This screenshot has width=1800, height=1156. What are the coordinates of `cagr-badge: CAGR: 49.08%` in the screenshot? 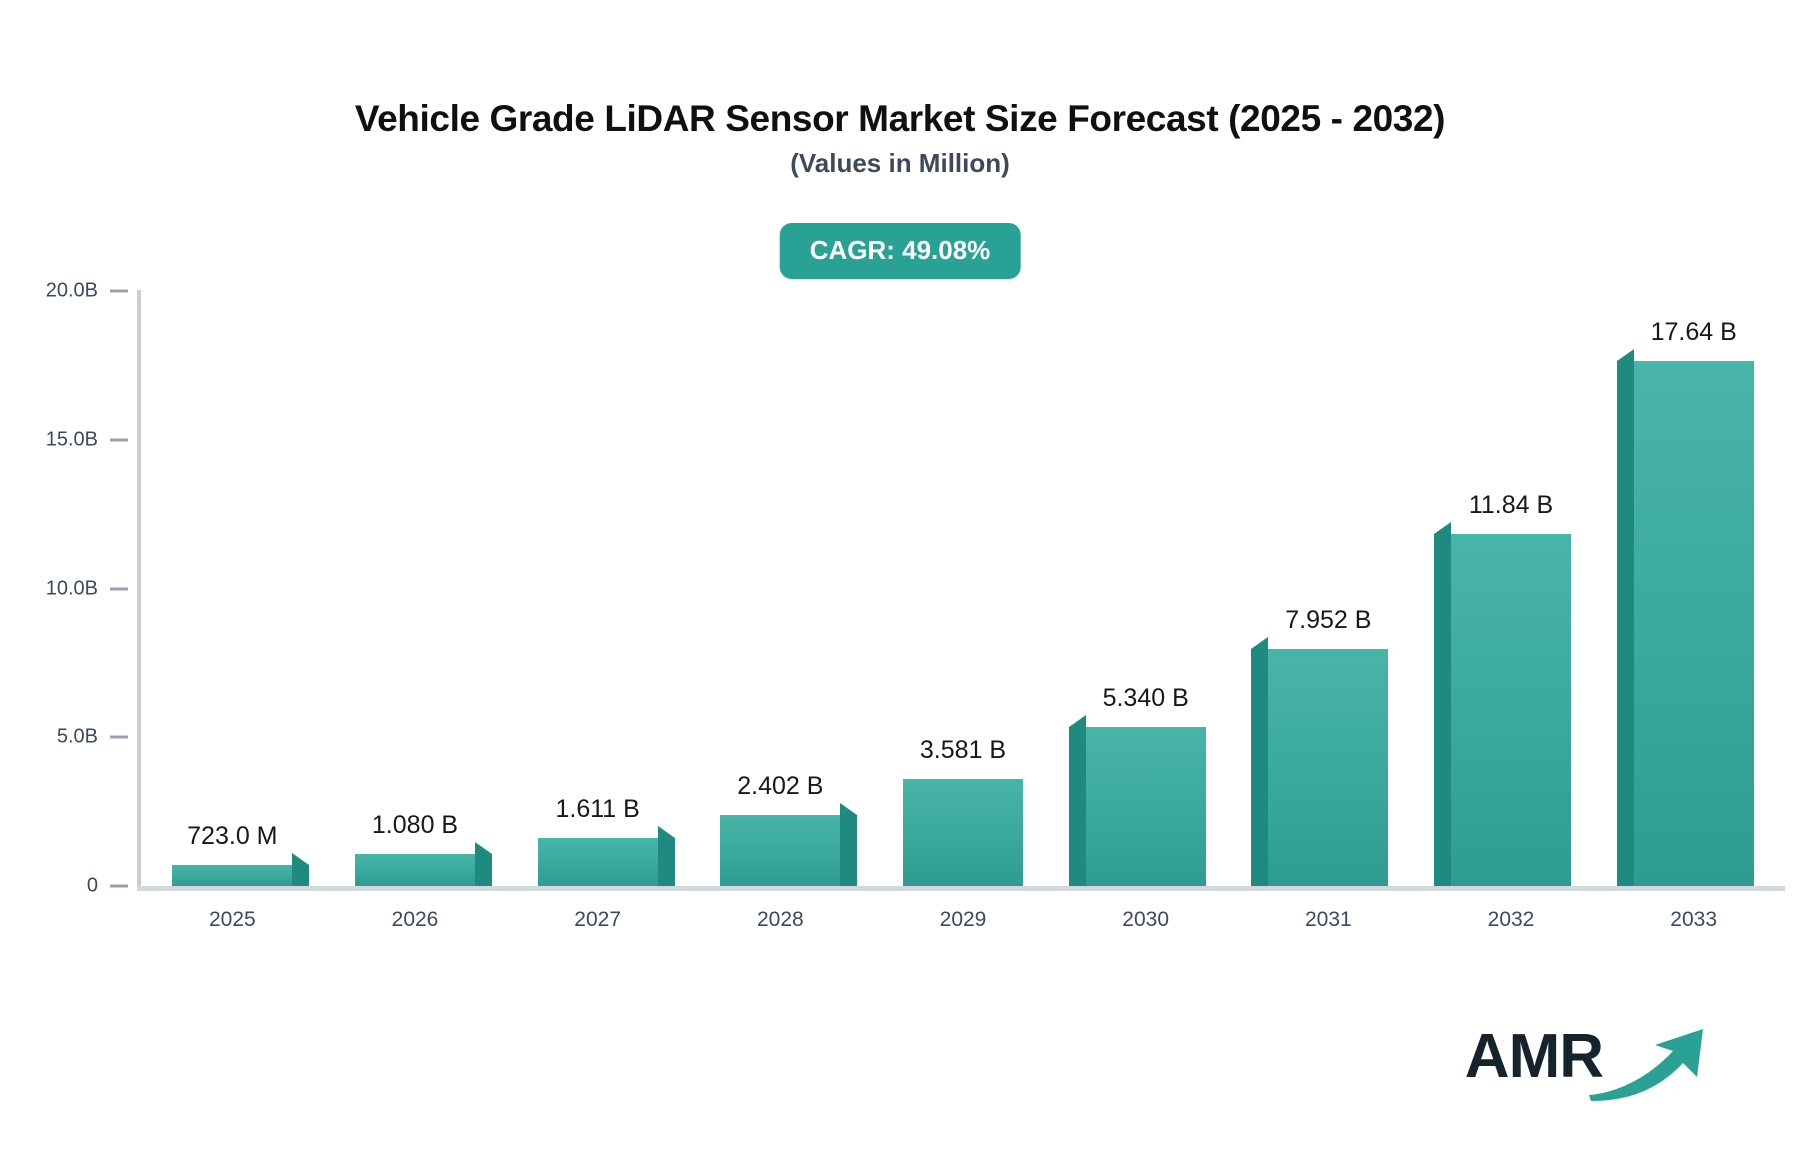 It's located at (900, 251).